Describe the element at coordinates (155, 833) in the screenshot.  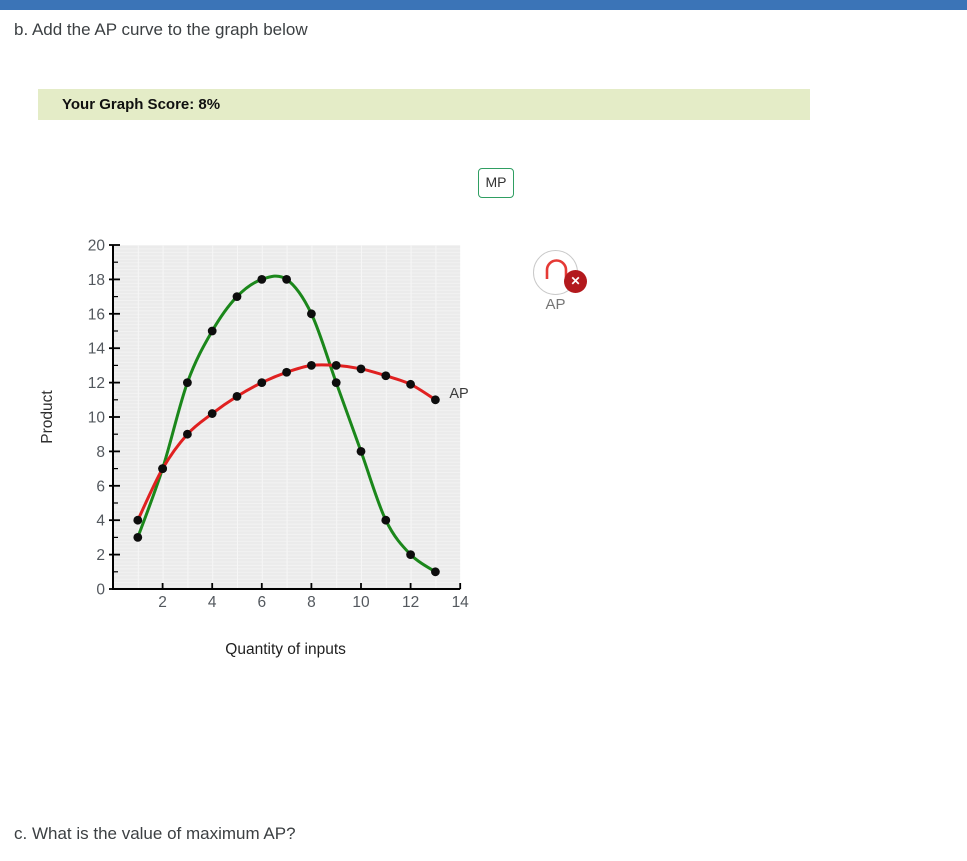
I see `question-c-text: c. What is the value of maximum AP?` at that location.